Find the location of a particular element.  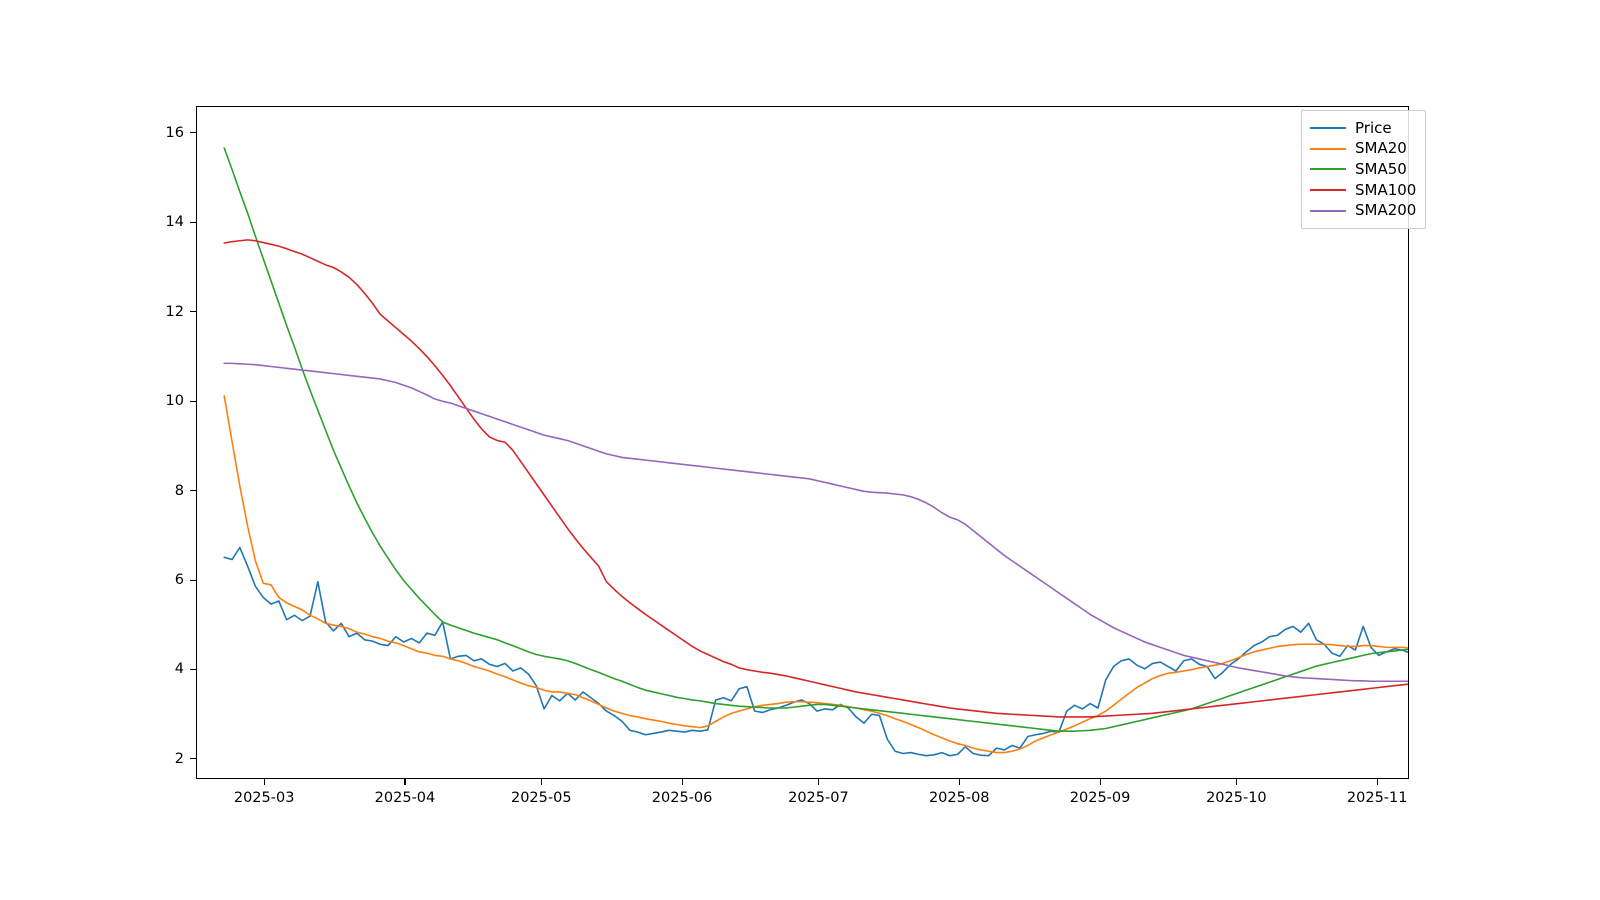

x-tick-label: 2025-06 is located at coordinates (682, 798).